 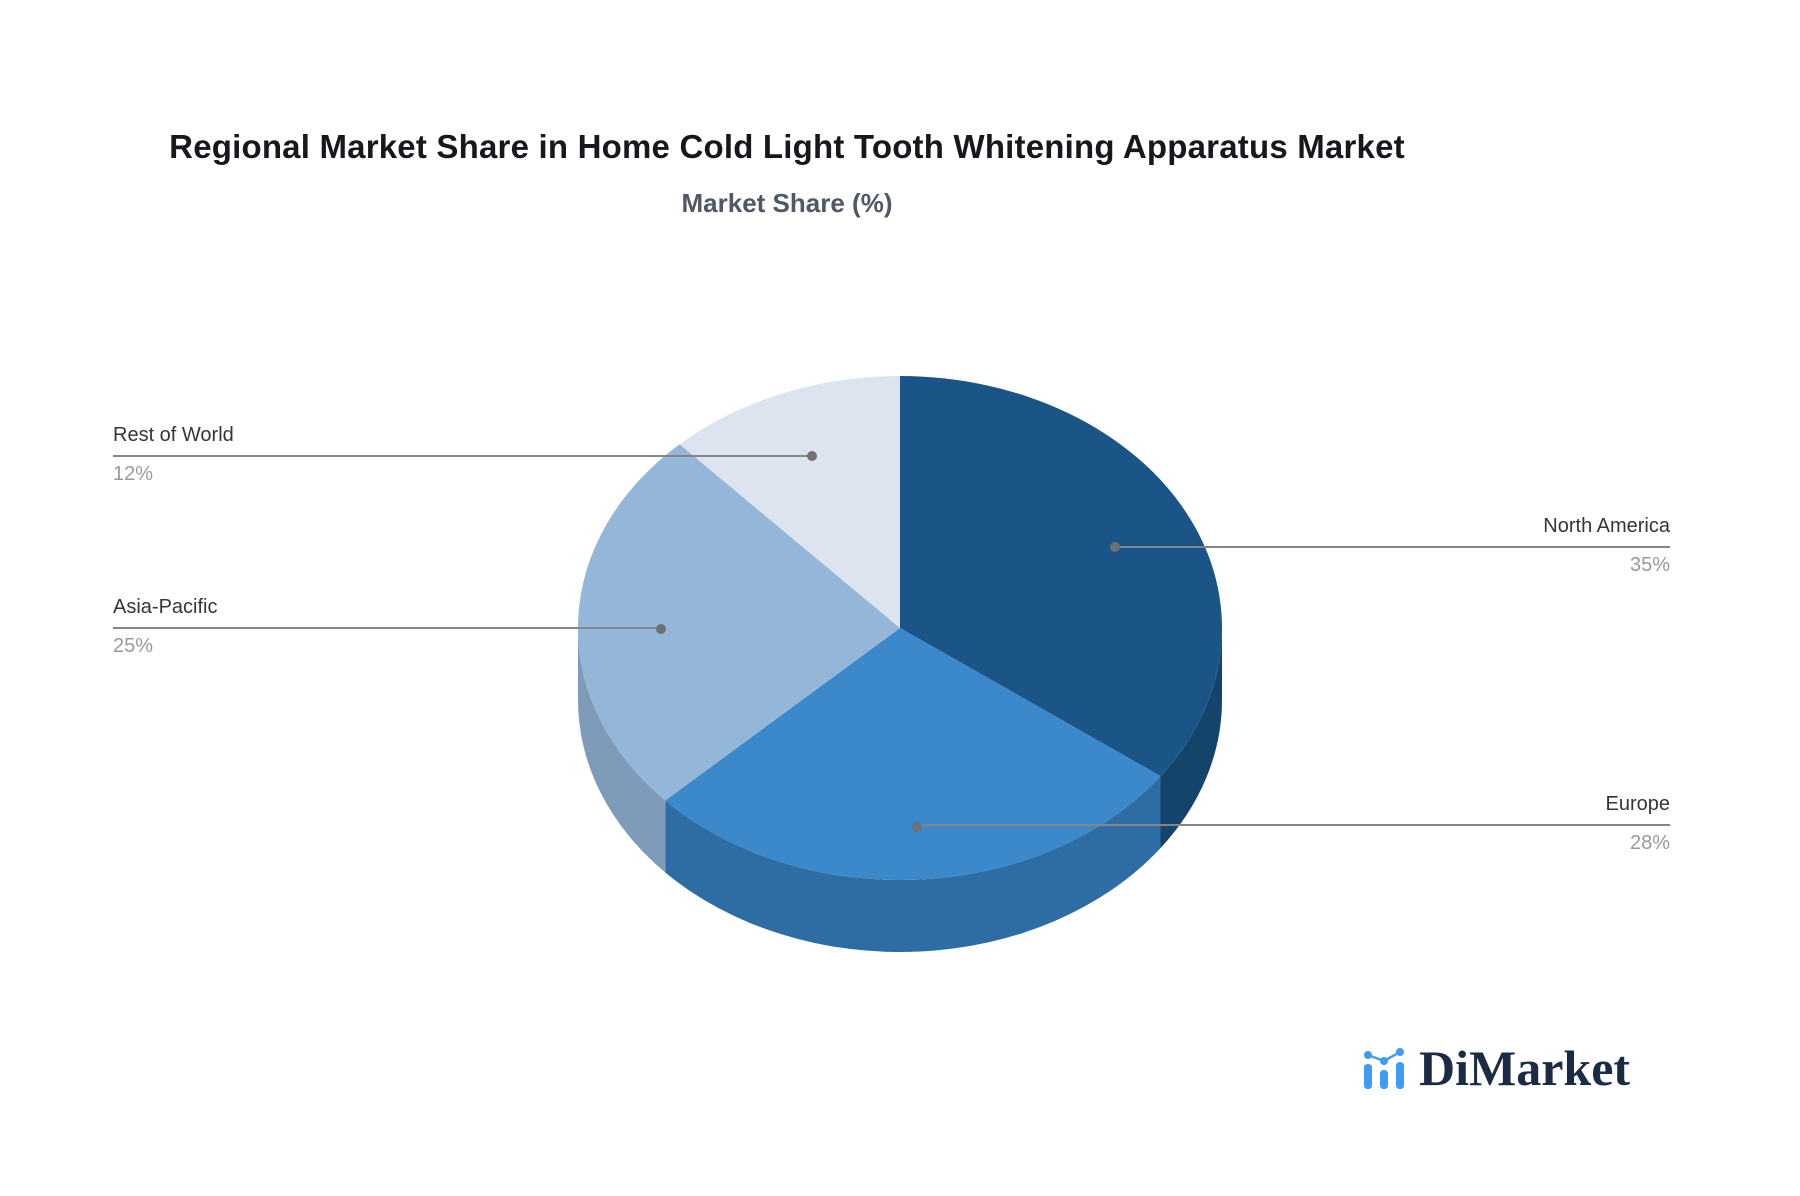 I want to click on leader-line-rest-of-world, so click(x=462, y=456).